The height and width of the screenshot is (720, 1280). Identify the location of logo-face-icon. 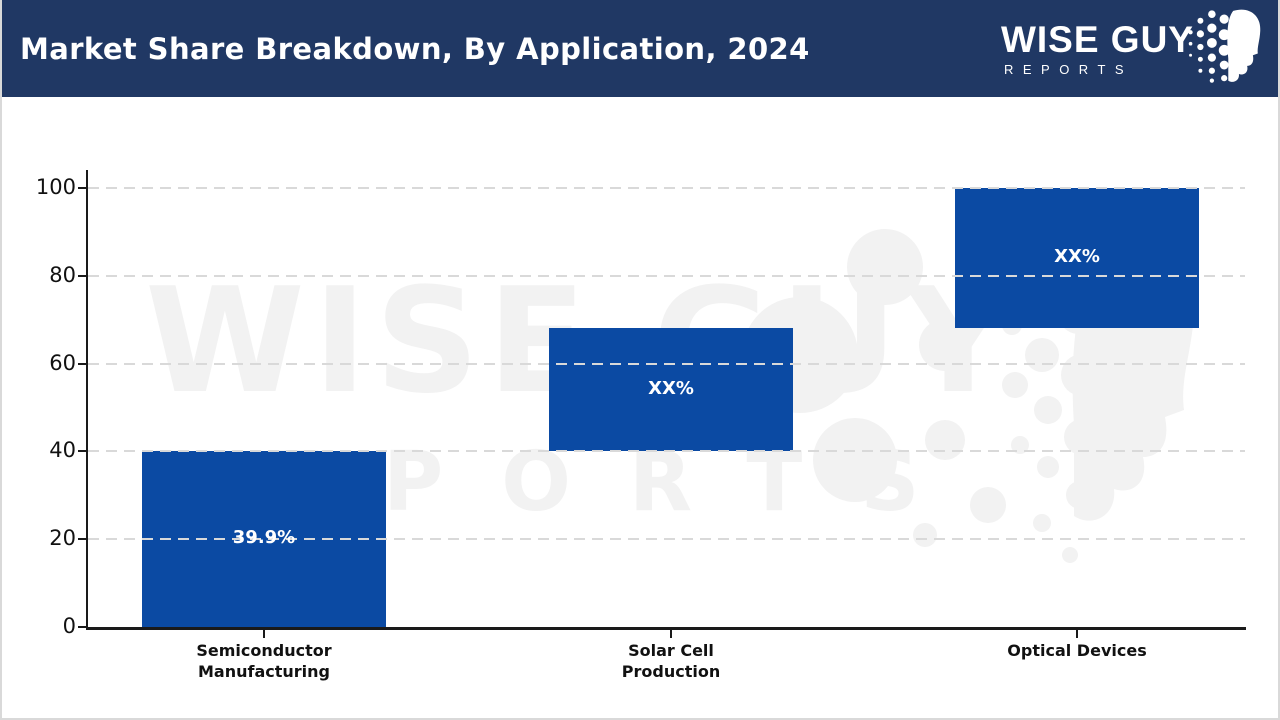
(1224, 46).